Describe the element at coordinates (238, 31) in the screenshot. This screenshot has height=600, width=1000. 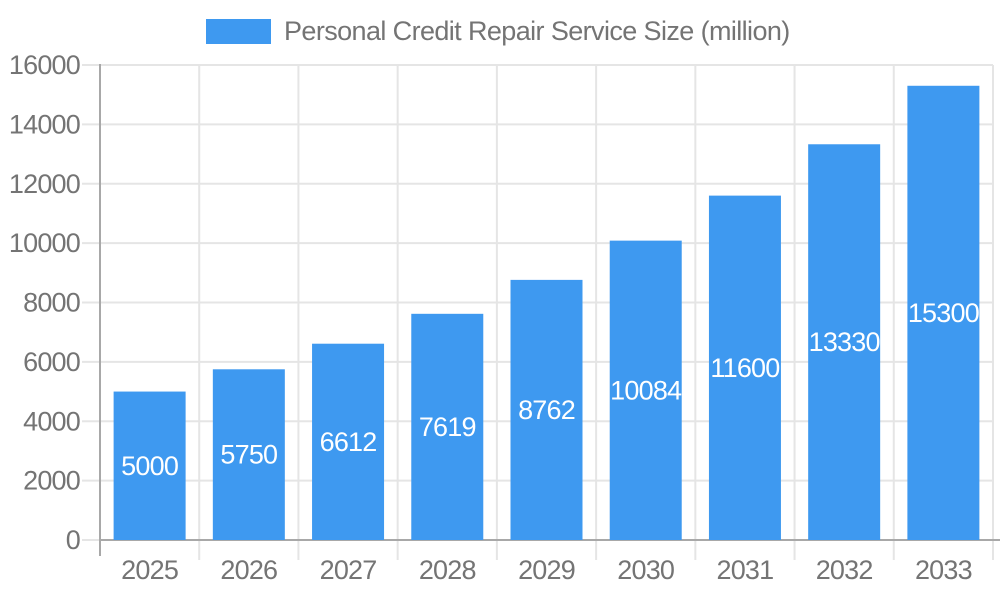
I see `legend-swatch` at that location.